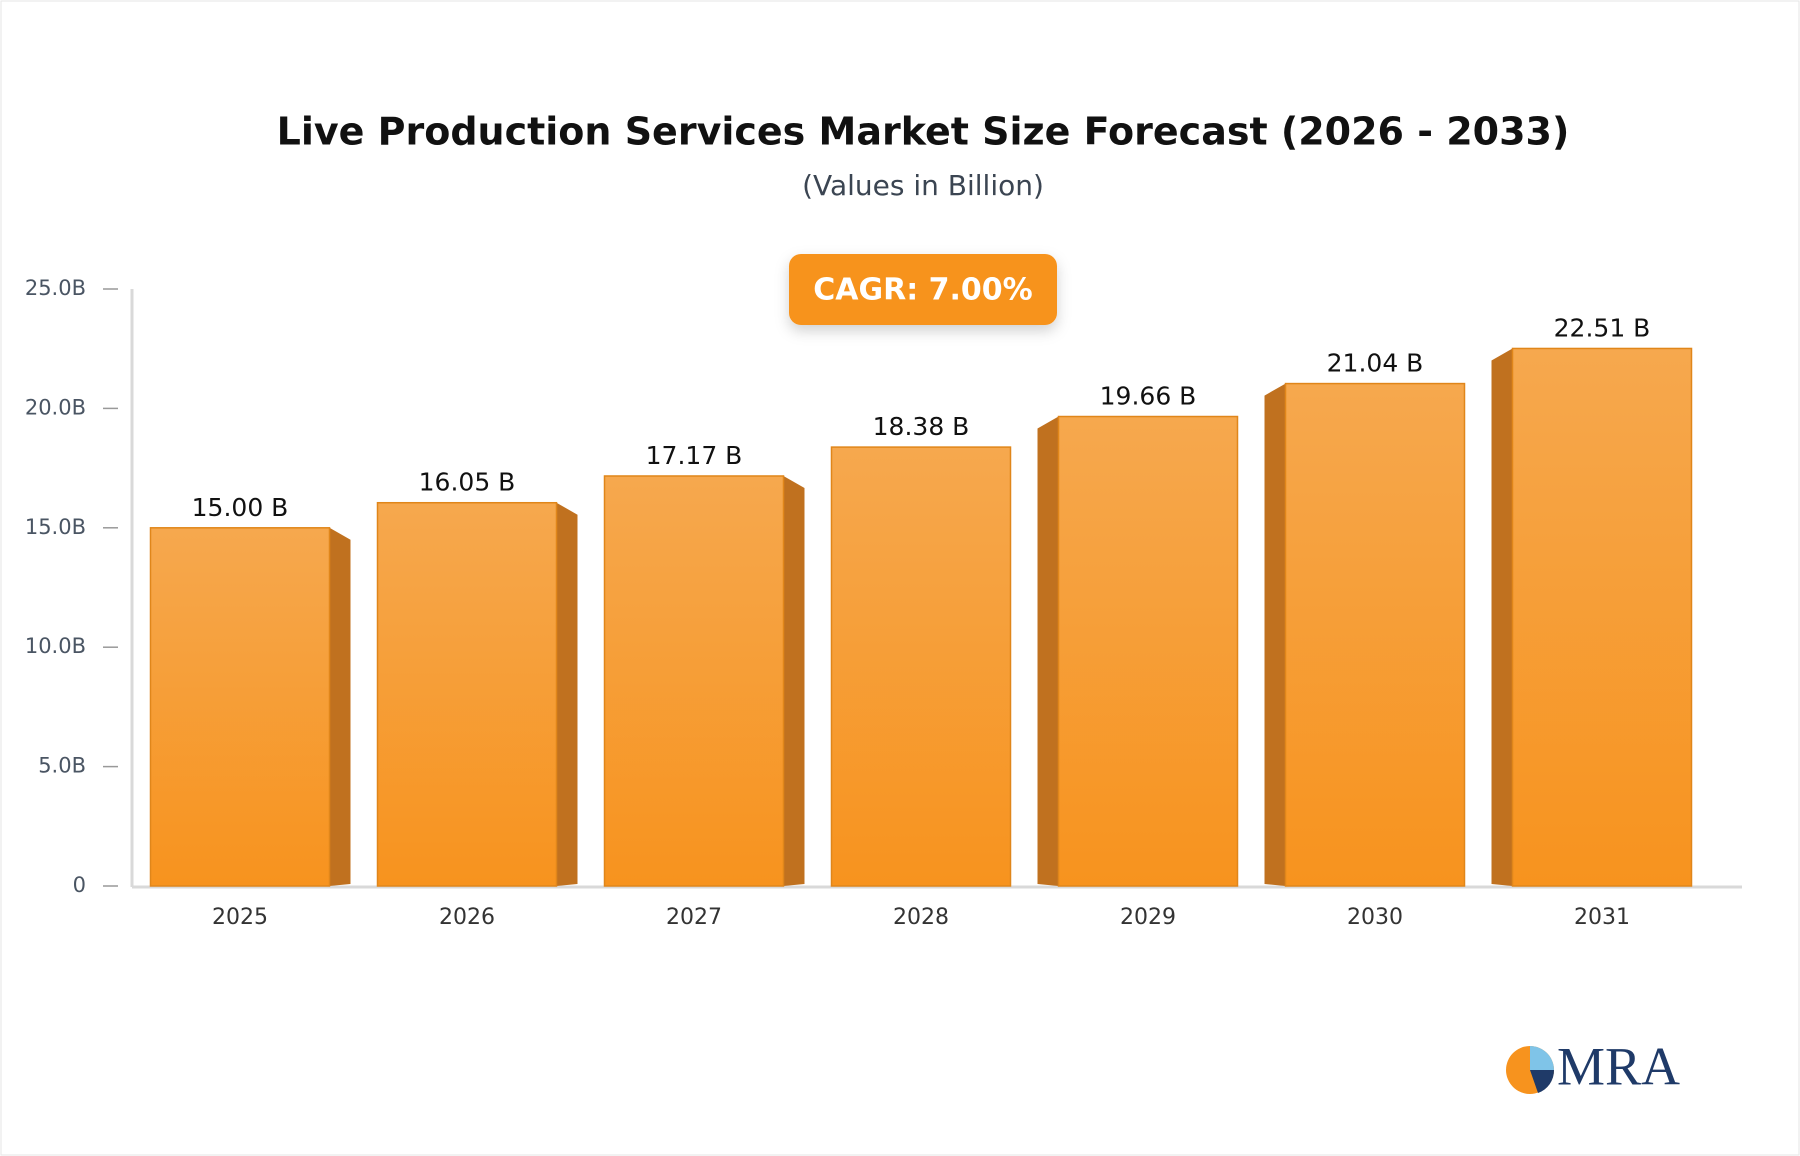  I want to click on value-label: 18.38 B, so click(921, 426).